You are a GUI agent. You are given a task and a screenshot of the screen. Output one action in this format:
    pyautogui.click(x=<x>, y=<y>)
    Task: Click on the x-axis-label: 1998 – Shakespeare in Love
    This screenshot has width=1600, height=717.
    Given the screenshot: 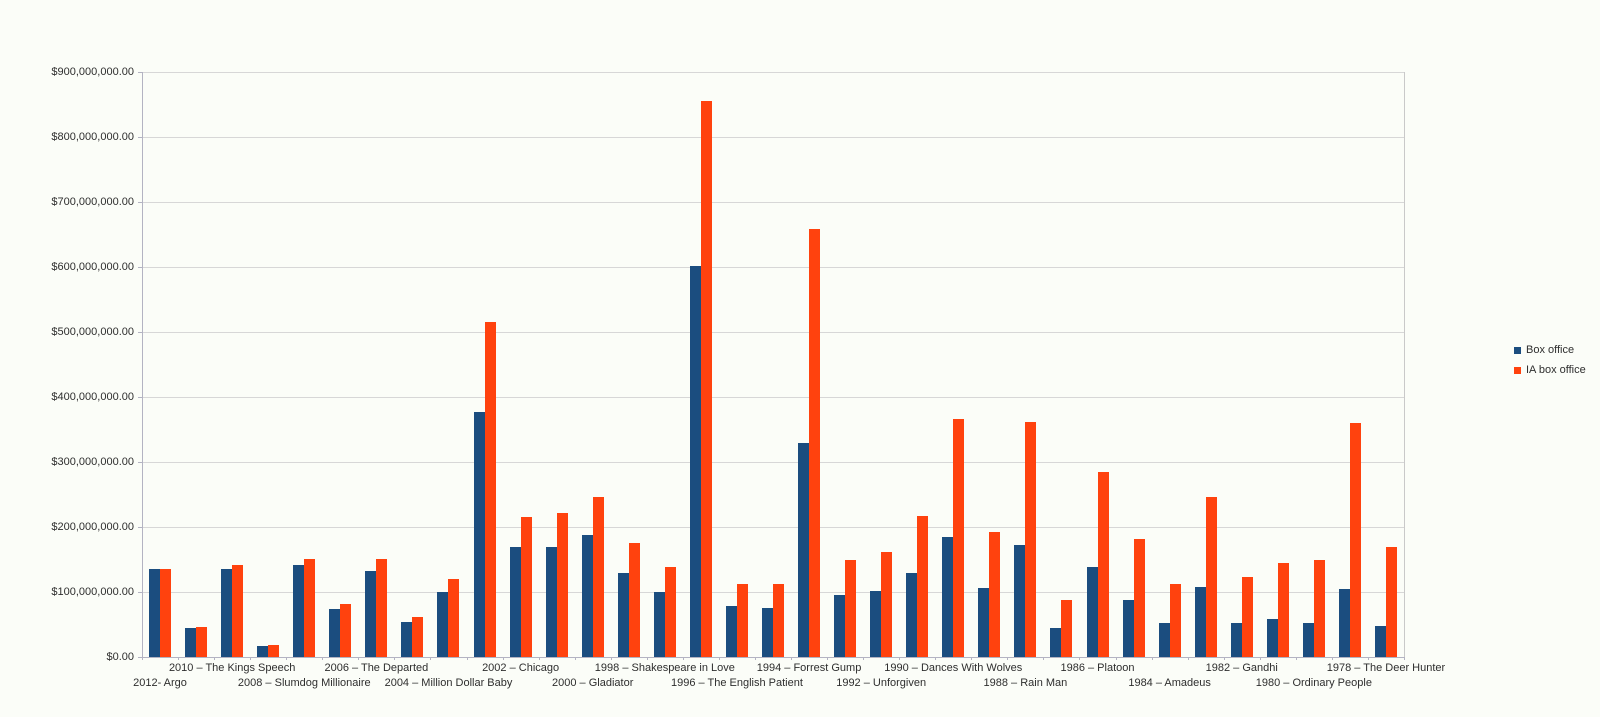 What is the action you would take?
    pyautogui.click(x=664, y=668)
    